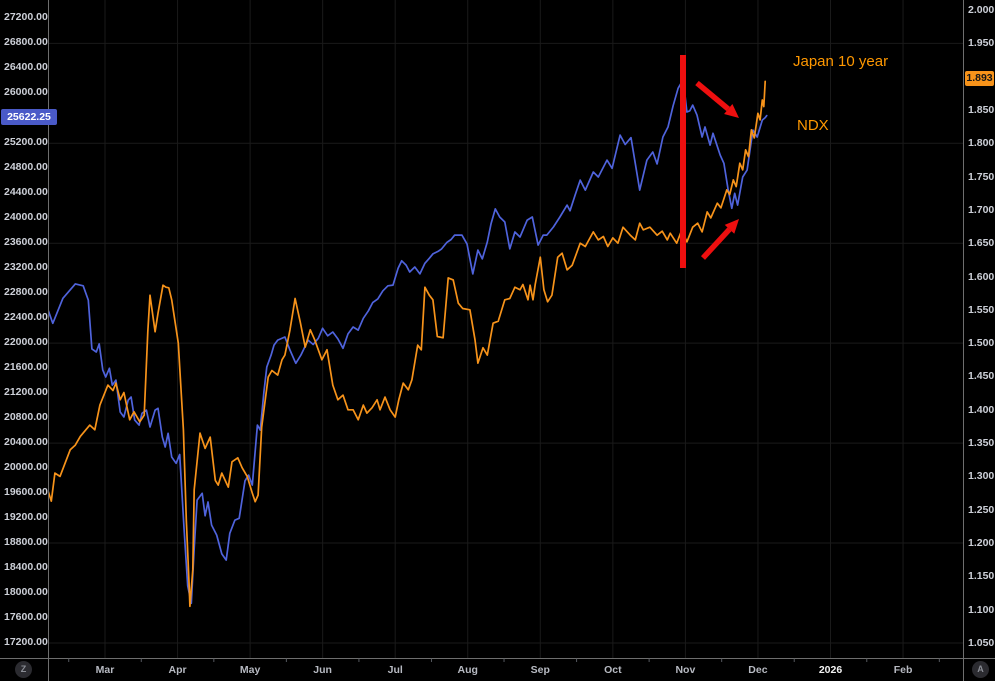 The height and width of the screenshot is (681, 995). I want to click on left-axis-tick: 20400.00, so click(26, 442).